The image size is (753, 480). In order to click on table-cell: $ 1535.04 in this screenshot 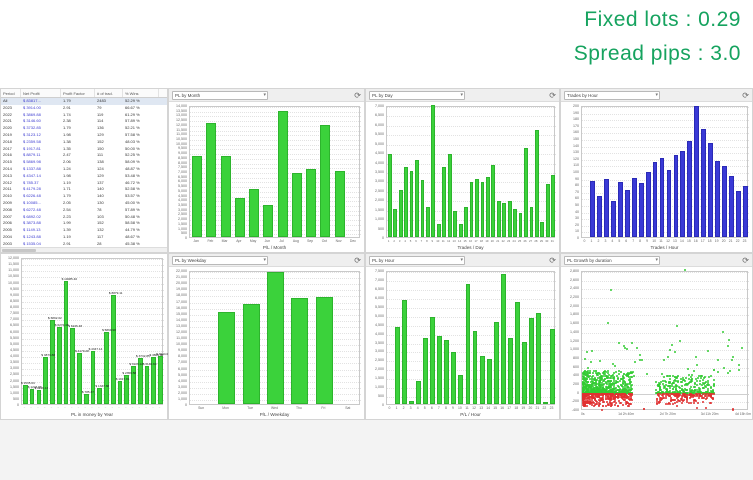, I will do `click(32, 243)`.